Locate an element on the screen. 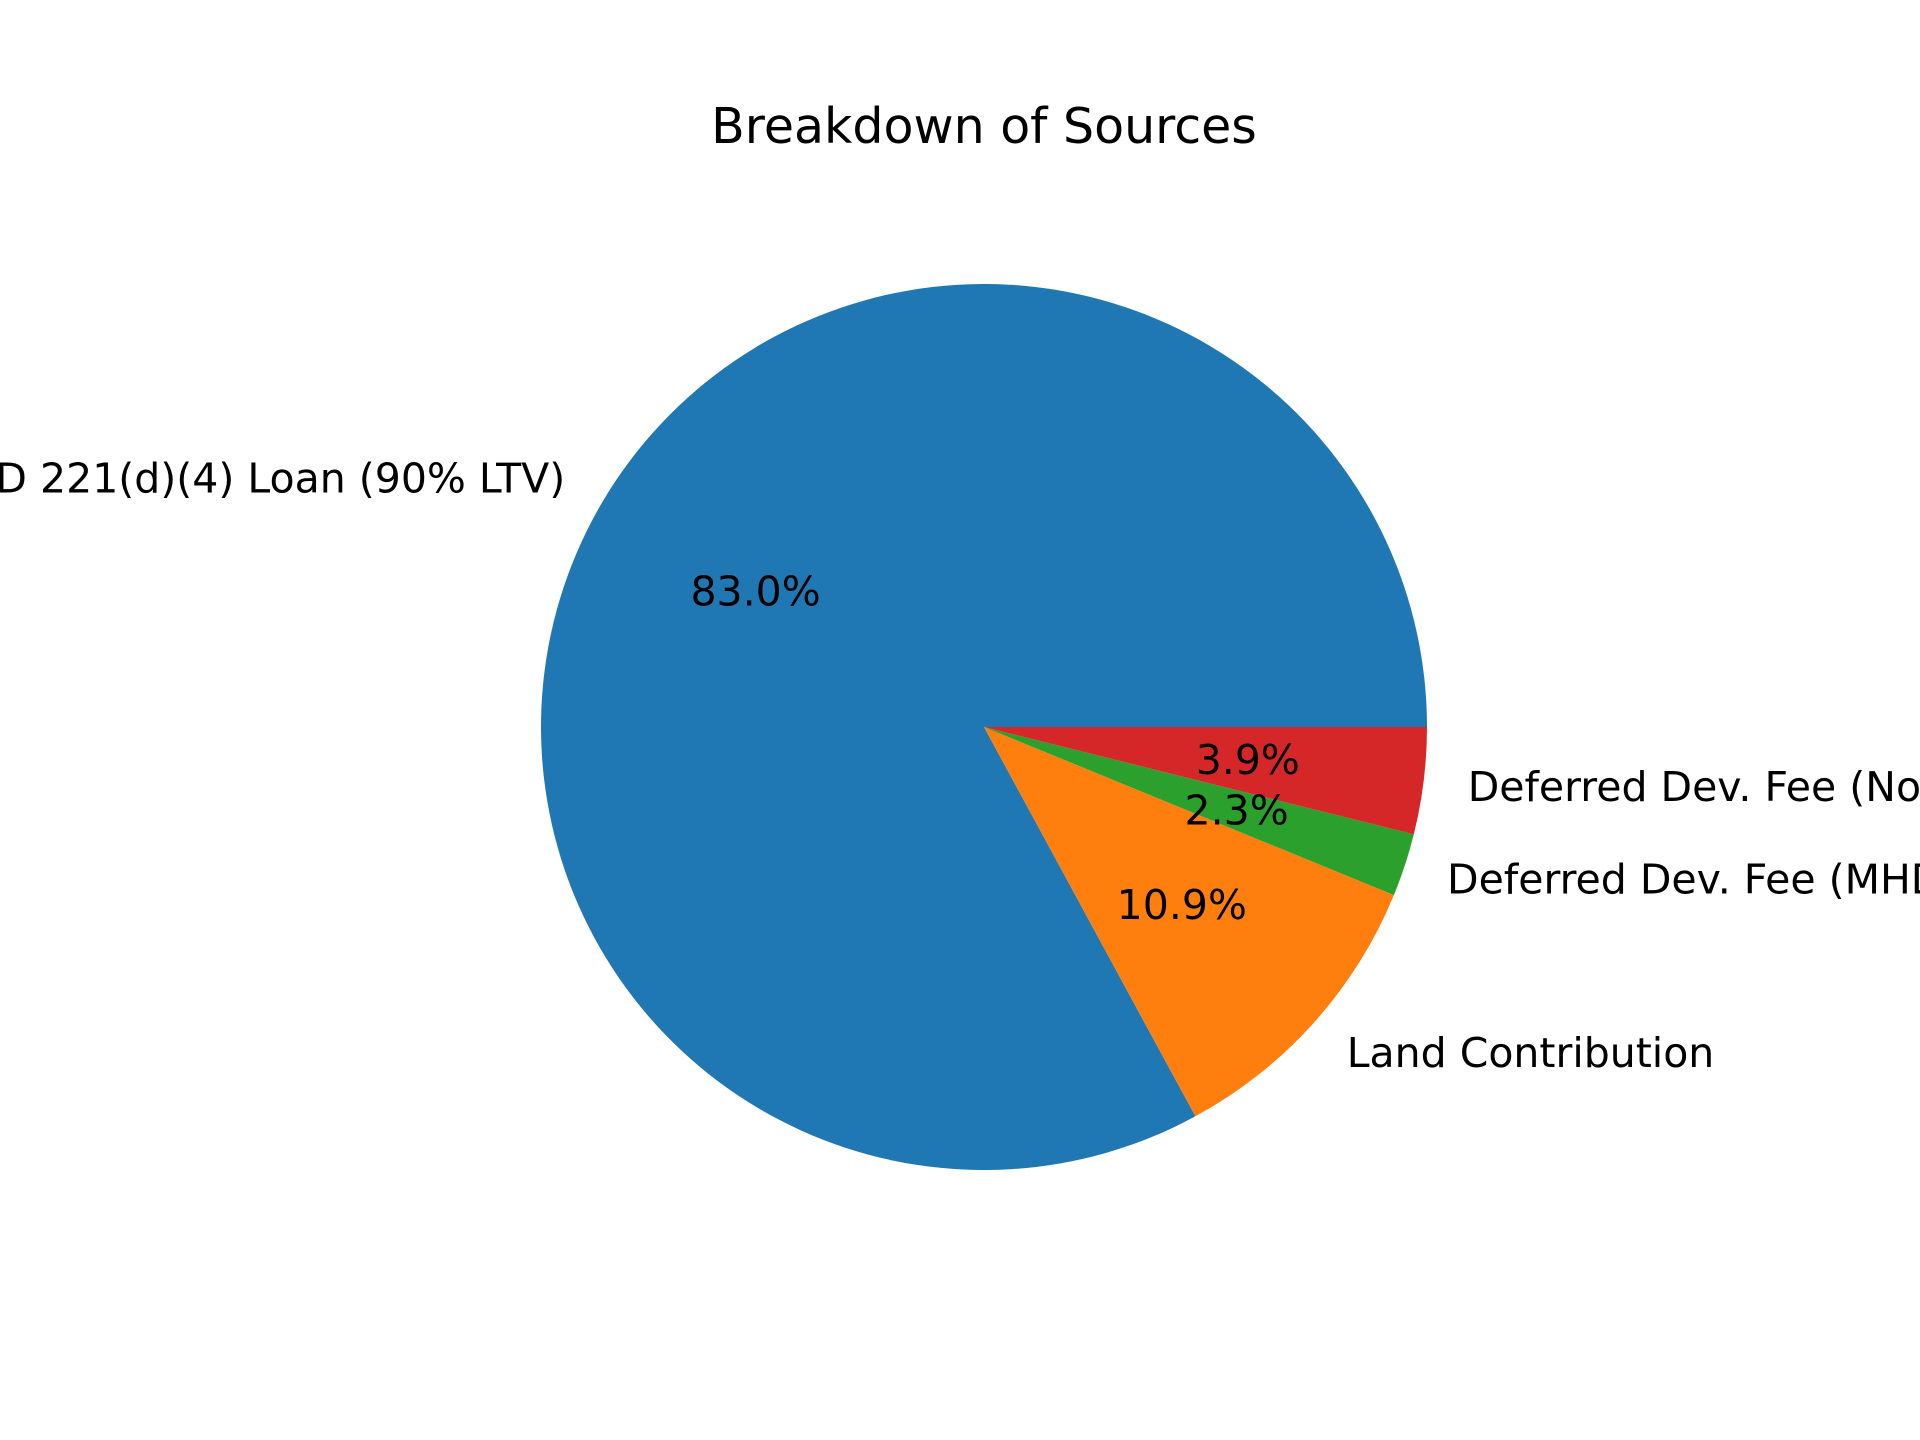 The width and height of the screenshot is (1920, 1440). pct-label-deferred-dev-fee-non-mhdc: 3.9% is located at coordinates (1248, 760).